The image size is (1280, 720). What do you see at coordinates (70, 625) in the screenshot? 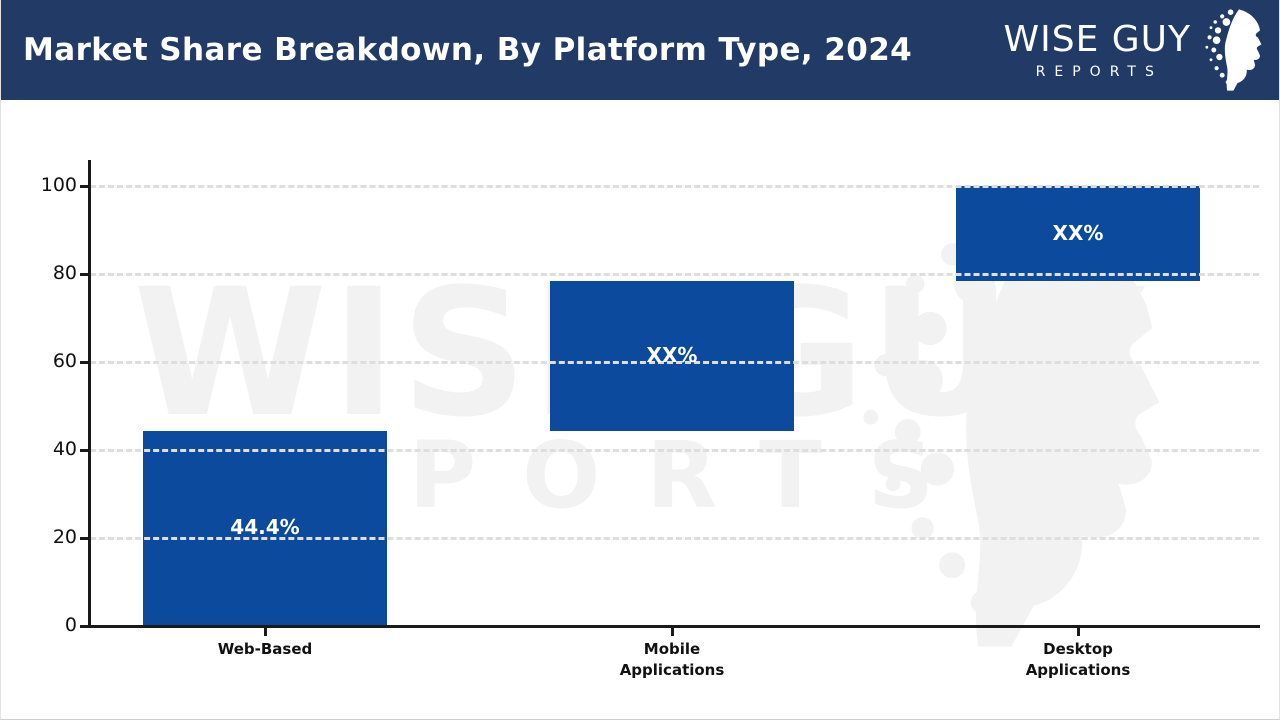
I see `y-axis-tick-label: 0` at bounding box center [70, 625].